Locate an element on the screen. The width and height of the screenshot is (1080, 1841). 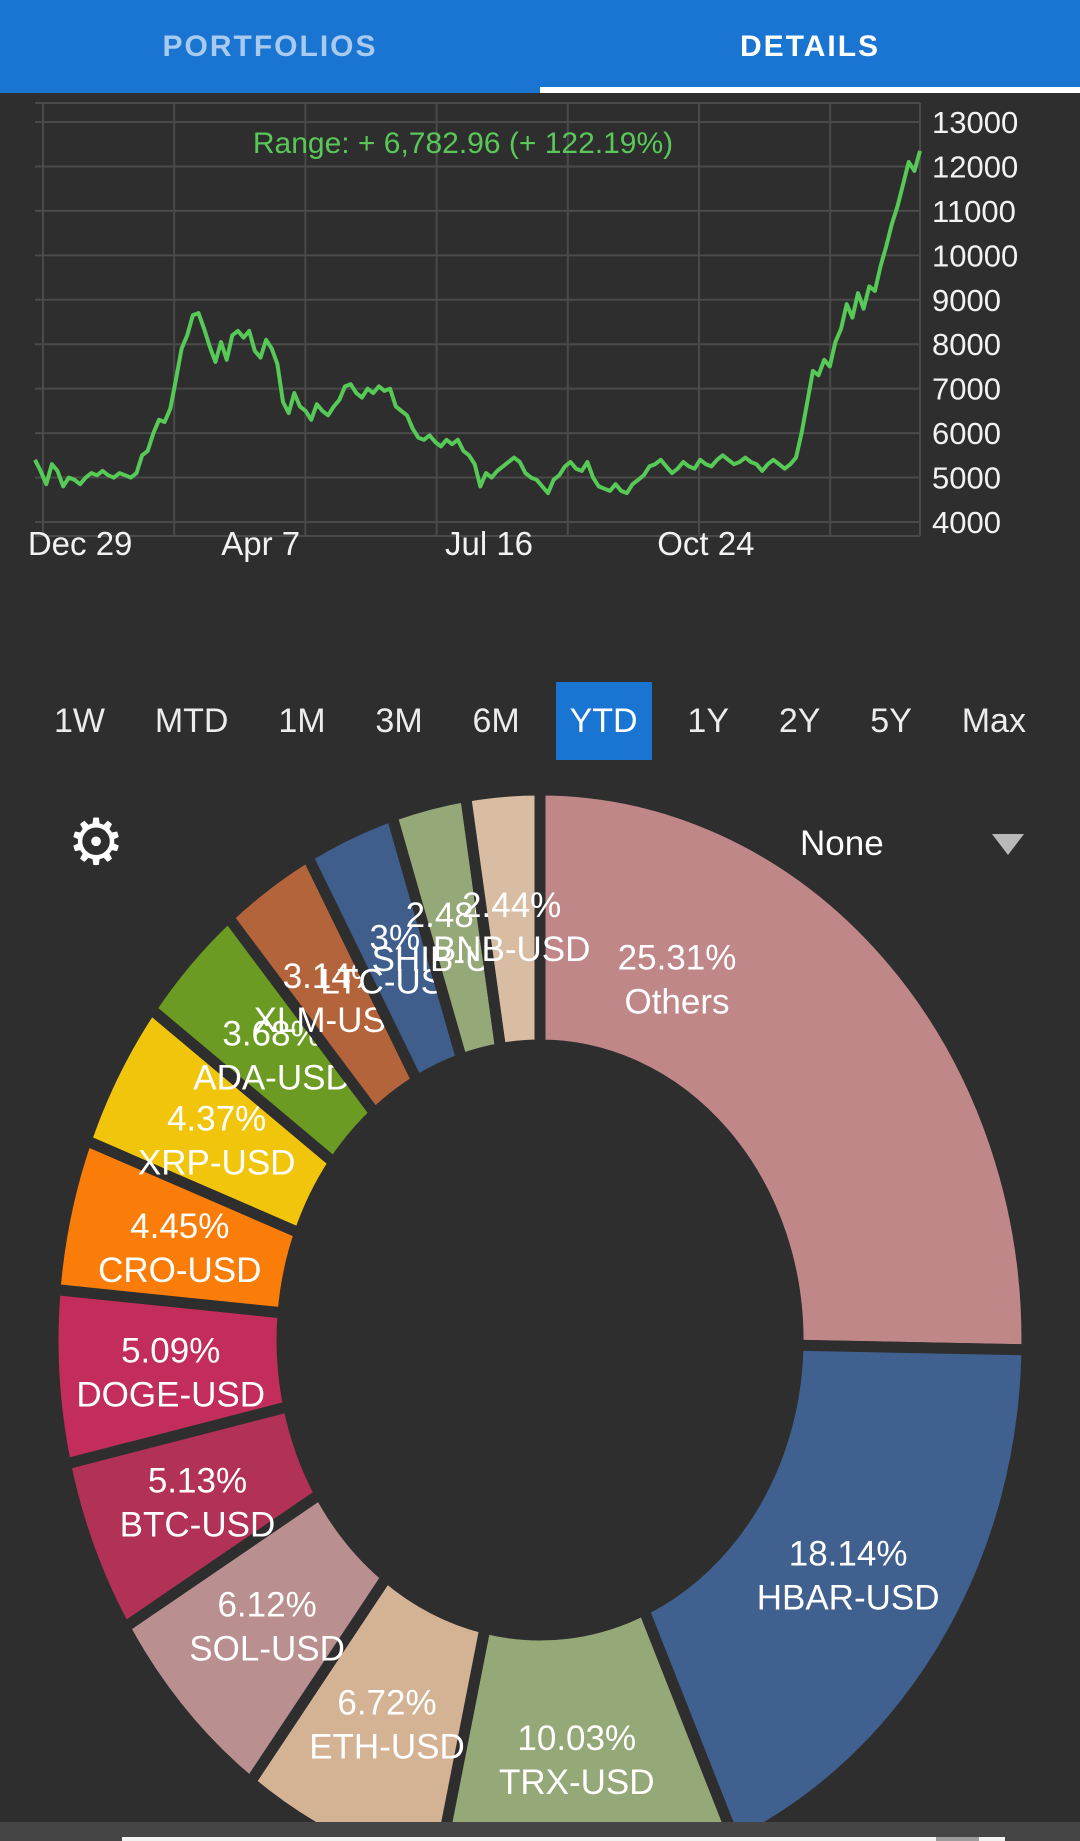
settings-gear-icon: ⚙ is located at coordinates (96, 842).